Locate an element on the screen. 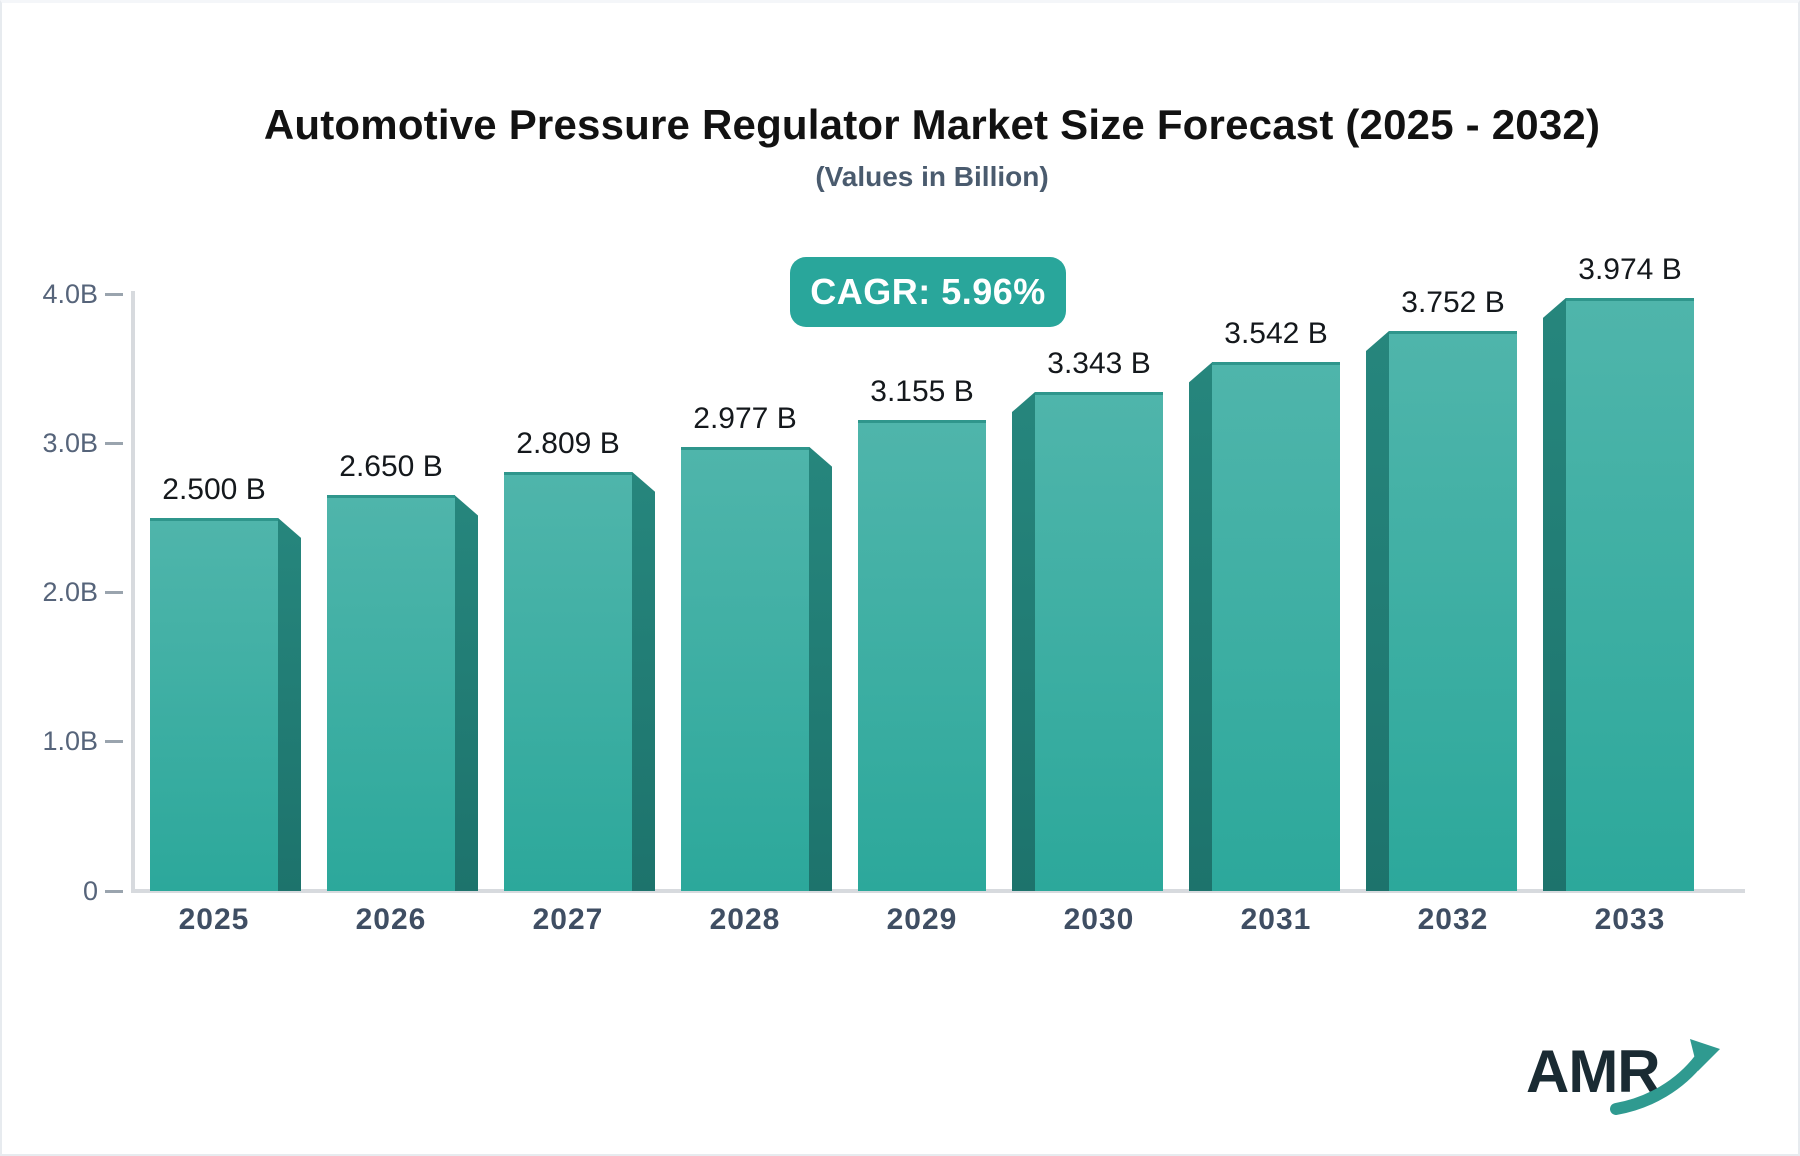 This screenshot has height=1156, width=1800. x-tick-label-2027: 2027 is located at coordinates (568, 919).